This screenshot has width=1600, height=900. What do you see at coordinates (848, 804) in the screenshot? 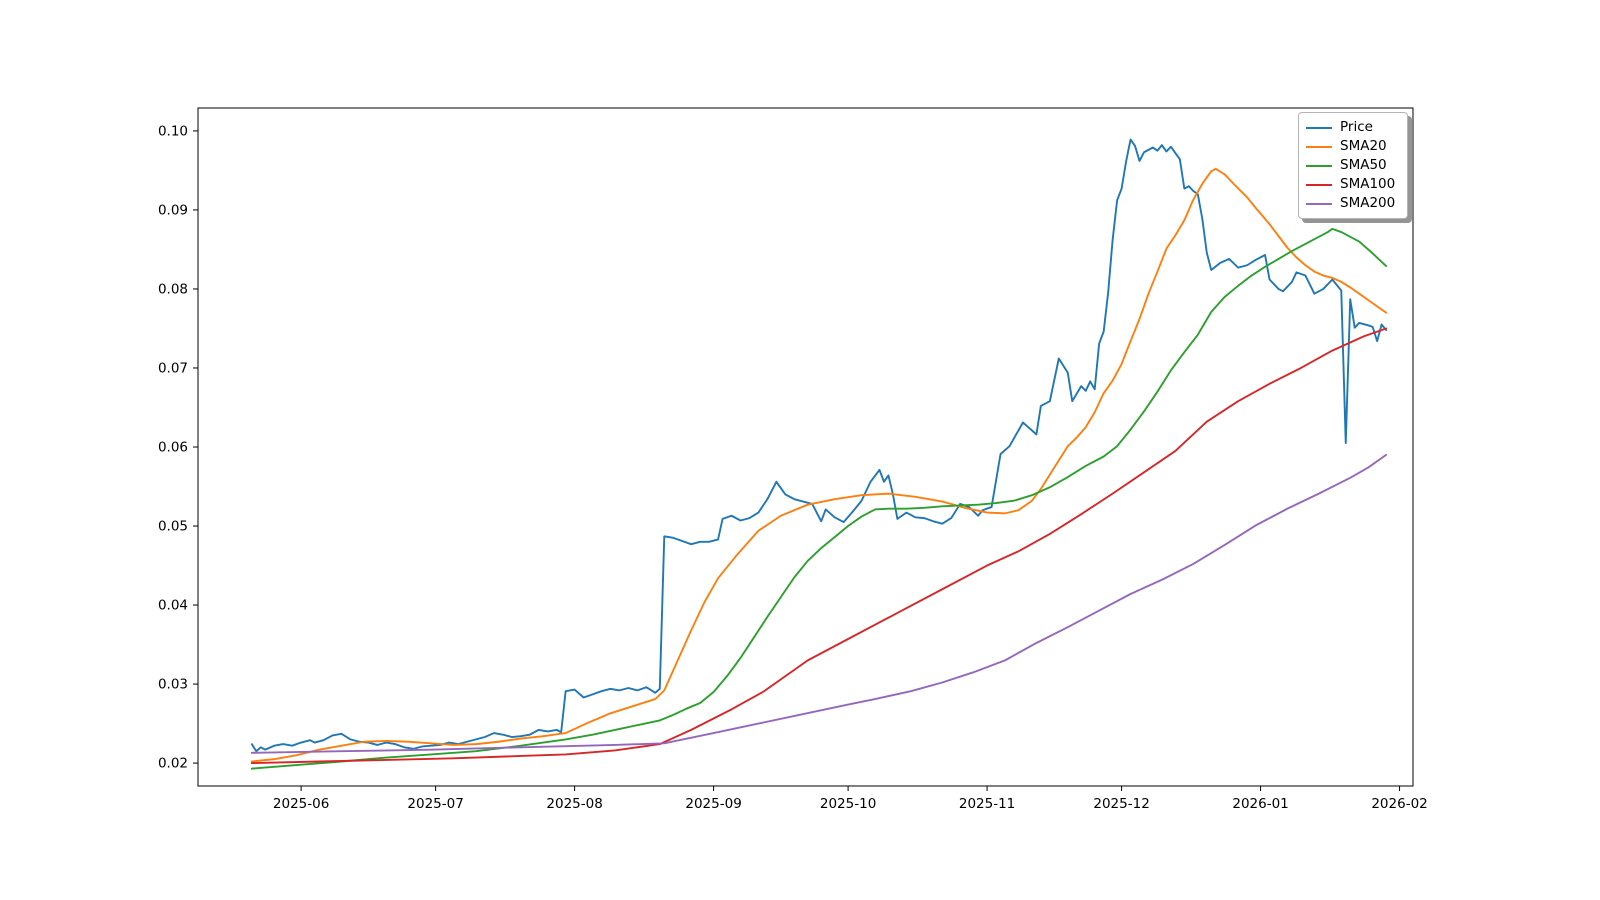
I see `x-tick-label: 2025-10` at bounding box center [848, 804].